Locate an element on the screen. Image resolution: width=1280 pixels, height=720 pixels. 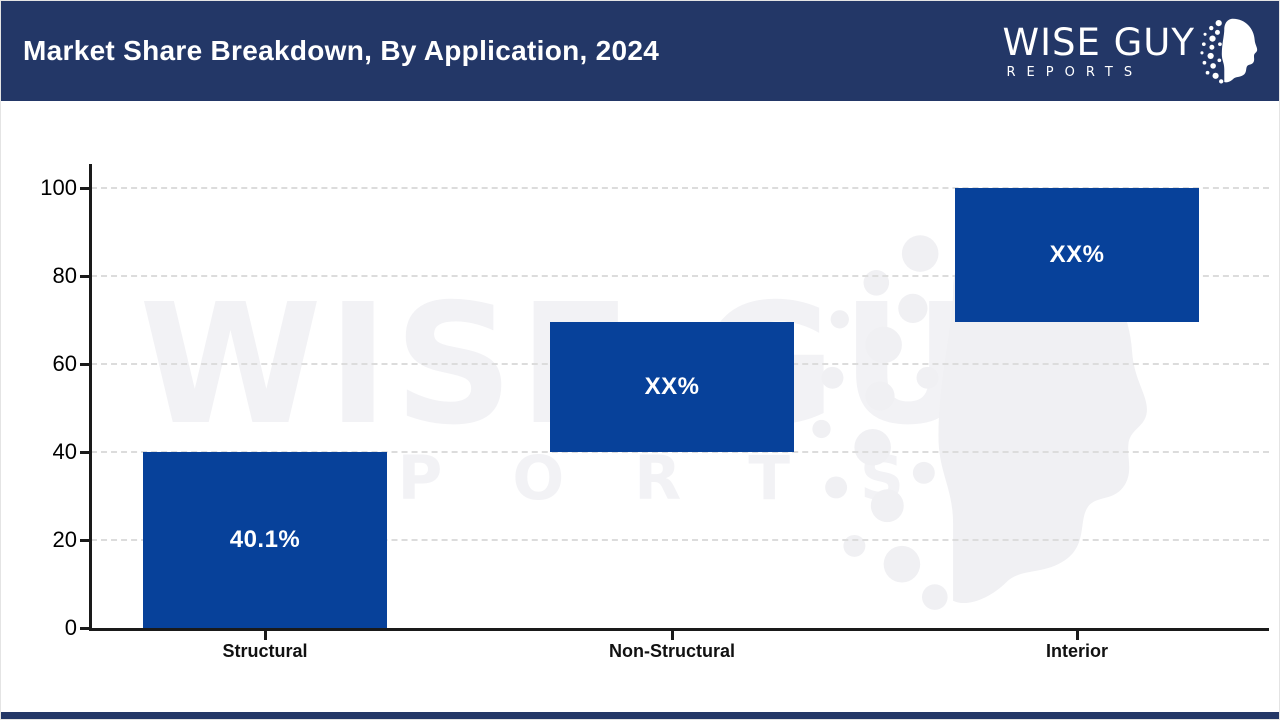
wiseguy-head-icon is located at coordinates (1228, 51).